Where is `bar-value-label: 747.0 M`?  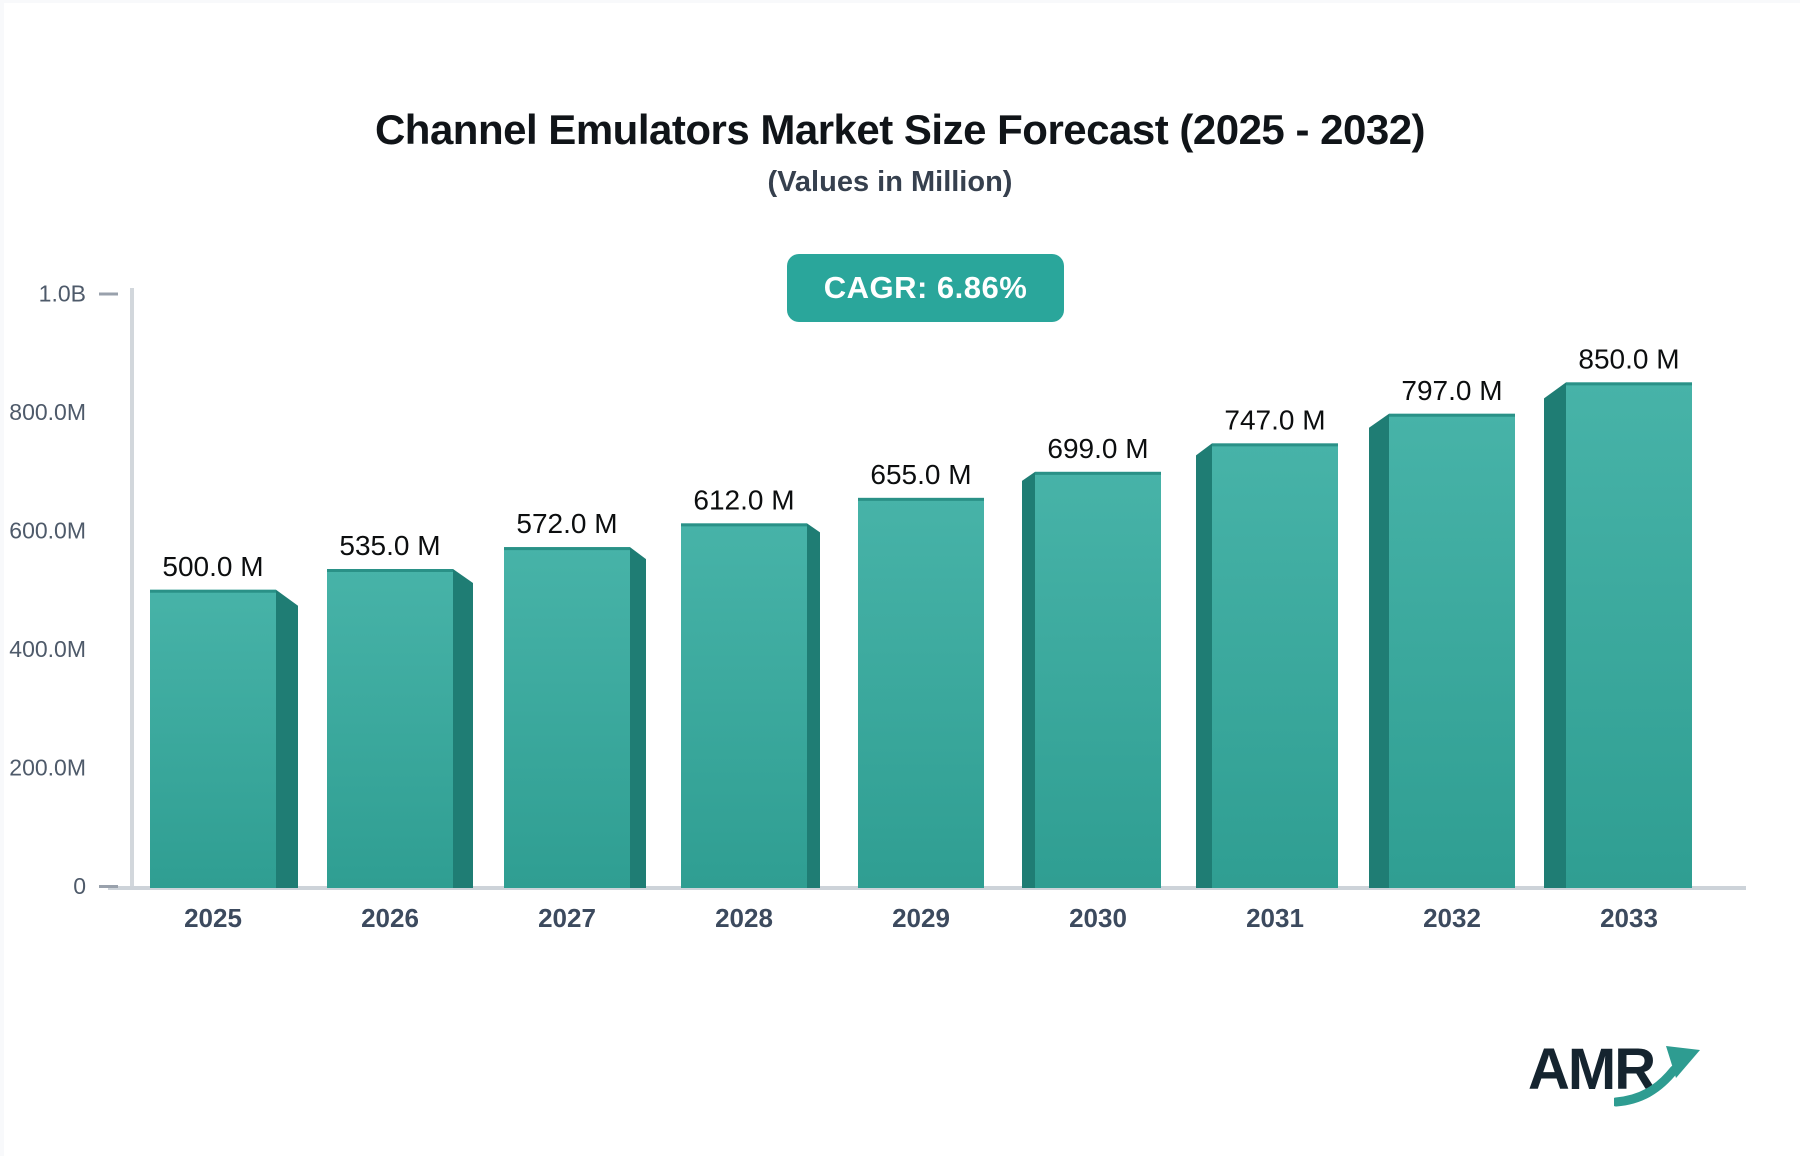
bar-value-label: 747.0 M is located at coordinates (1274, 419).